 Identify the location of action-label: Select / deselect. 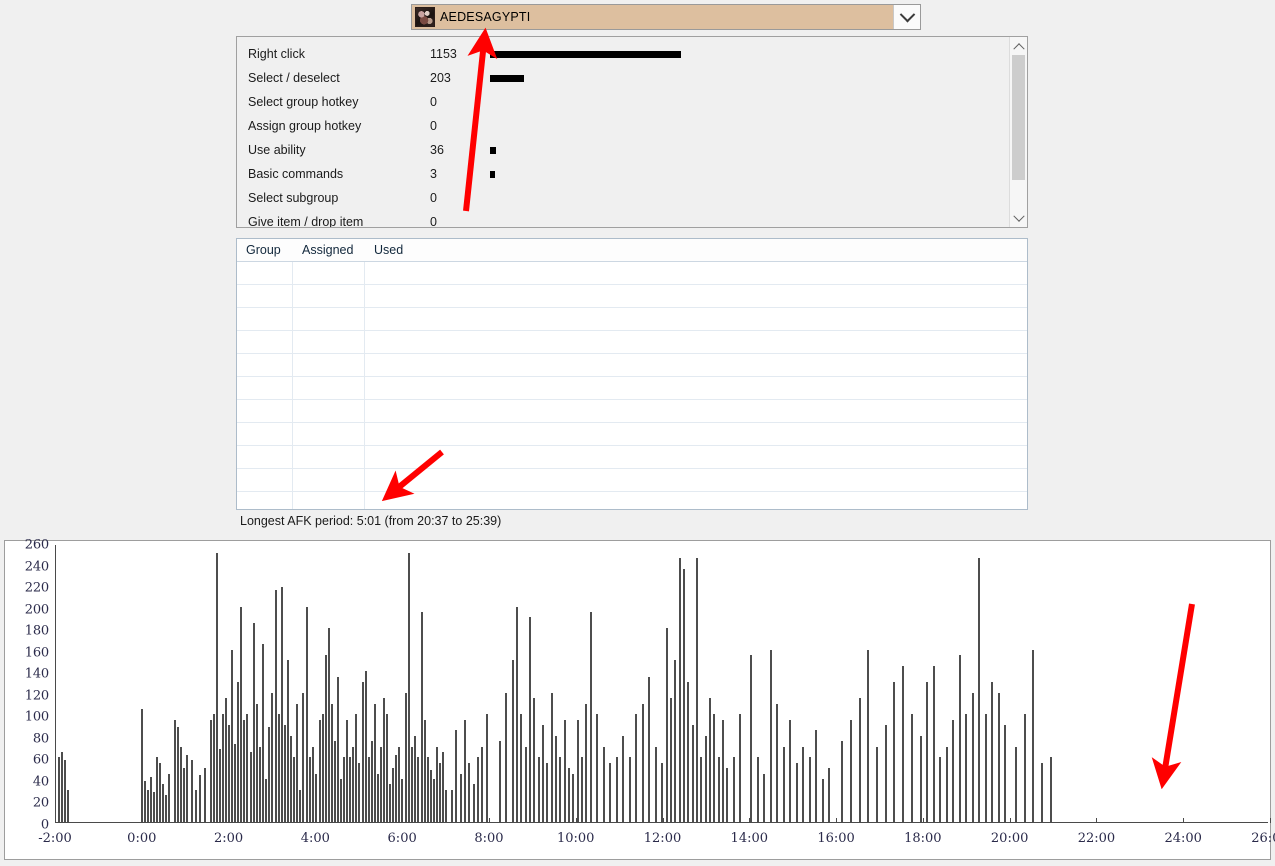
(294, 78).